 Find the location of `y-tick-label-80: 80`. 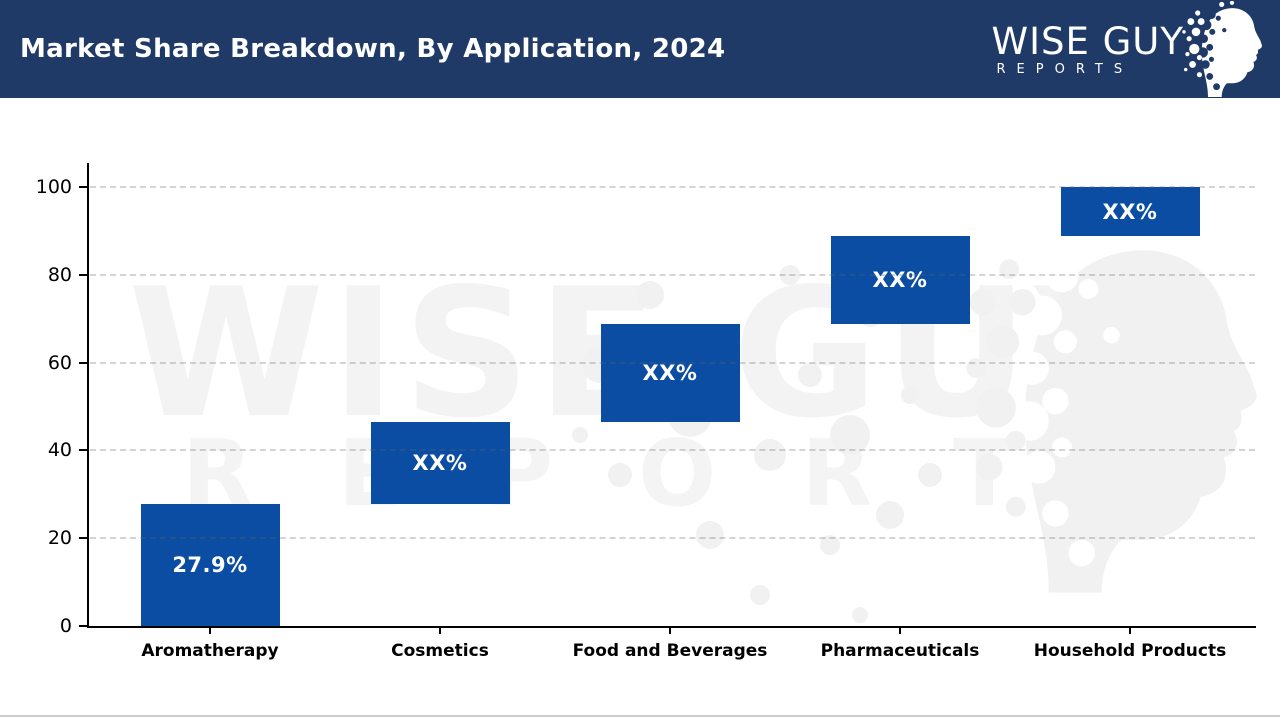

y-tick-label-80: 80 is located at coordinates (59, 274).